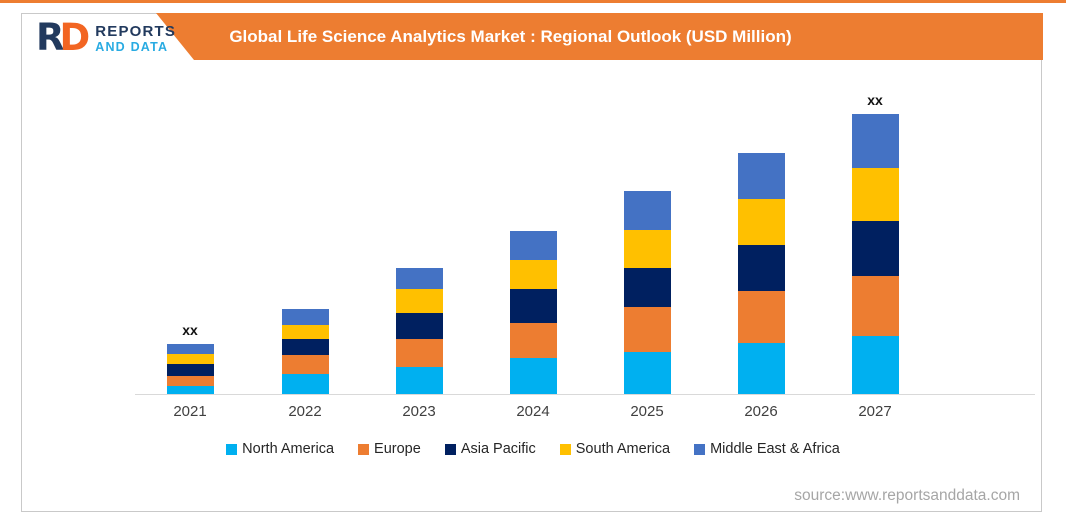 The image size is (1066, 528). I want to click on bar-2026, so click(761, 273).